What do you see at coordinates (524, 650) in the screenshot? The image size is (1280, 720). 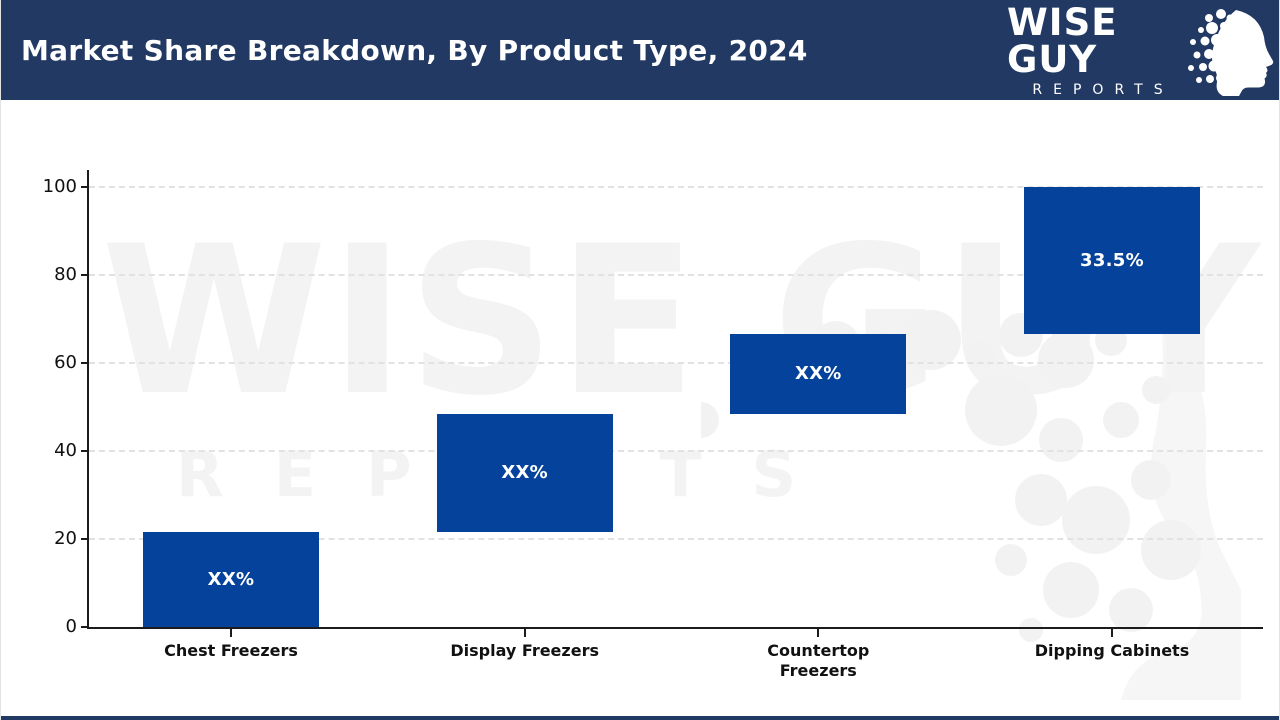 I see `category-label: Display Freezers` at bounding box center [524, 650].